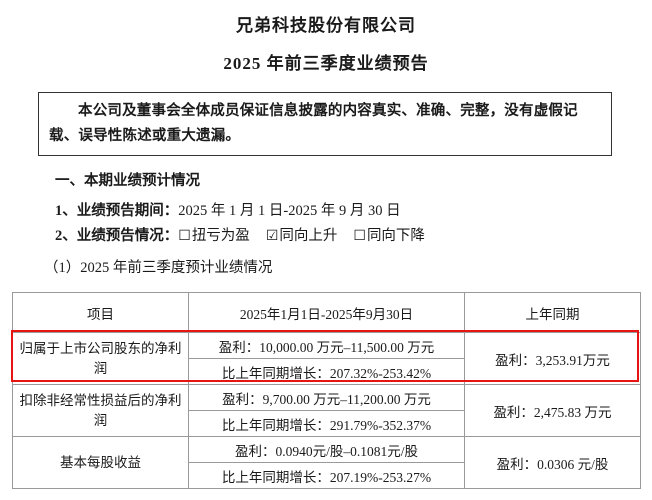 This screenshot has width=652, height=500. Describe the element at coordinates (100, 462) in the screenshot. I see `row-item-label: 基本每股收益` at that location.